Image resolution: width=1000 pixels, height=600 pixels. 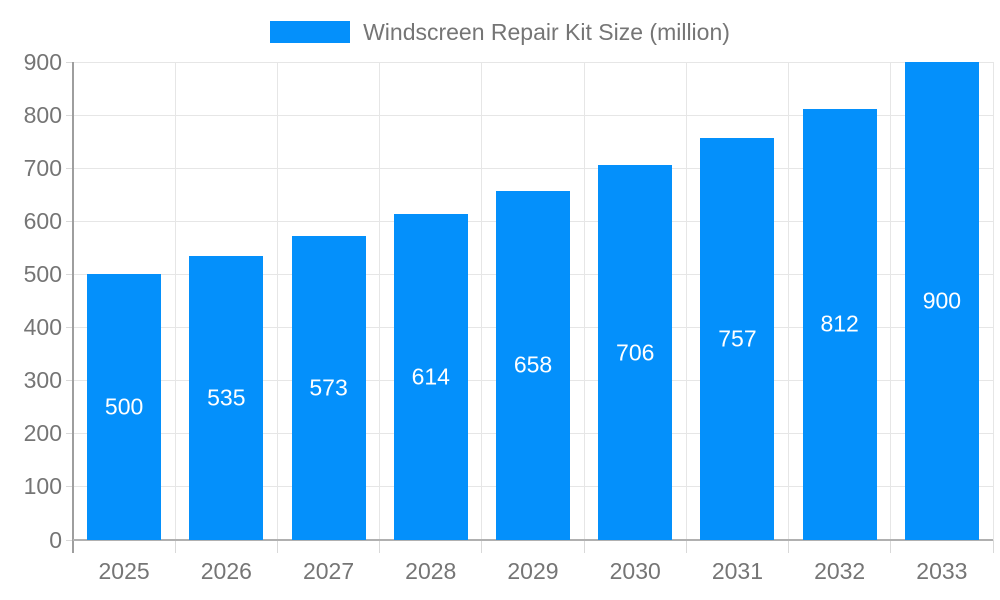 What do you see at coordinates (635, 571) in the screenshot?
I see `x-axis-label: 2030` at bounding box center [635, 571].